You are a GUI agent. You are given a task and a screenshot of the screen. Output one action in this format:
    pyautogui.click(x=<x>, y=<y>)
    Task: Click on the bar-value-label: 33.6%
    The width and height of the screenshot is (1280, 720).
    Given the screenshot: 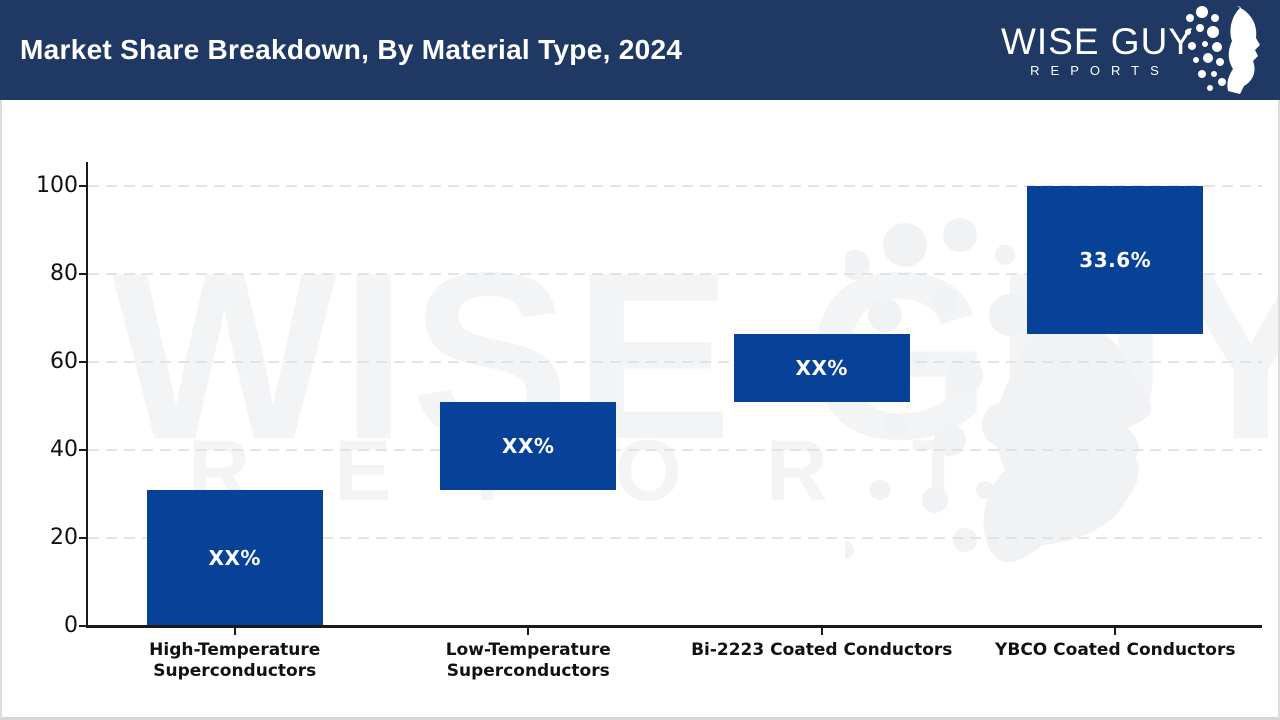 What is the action you would take?
    pyautogui.click(x=1115, y=259)
    